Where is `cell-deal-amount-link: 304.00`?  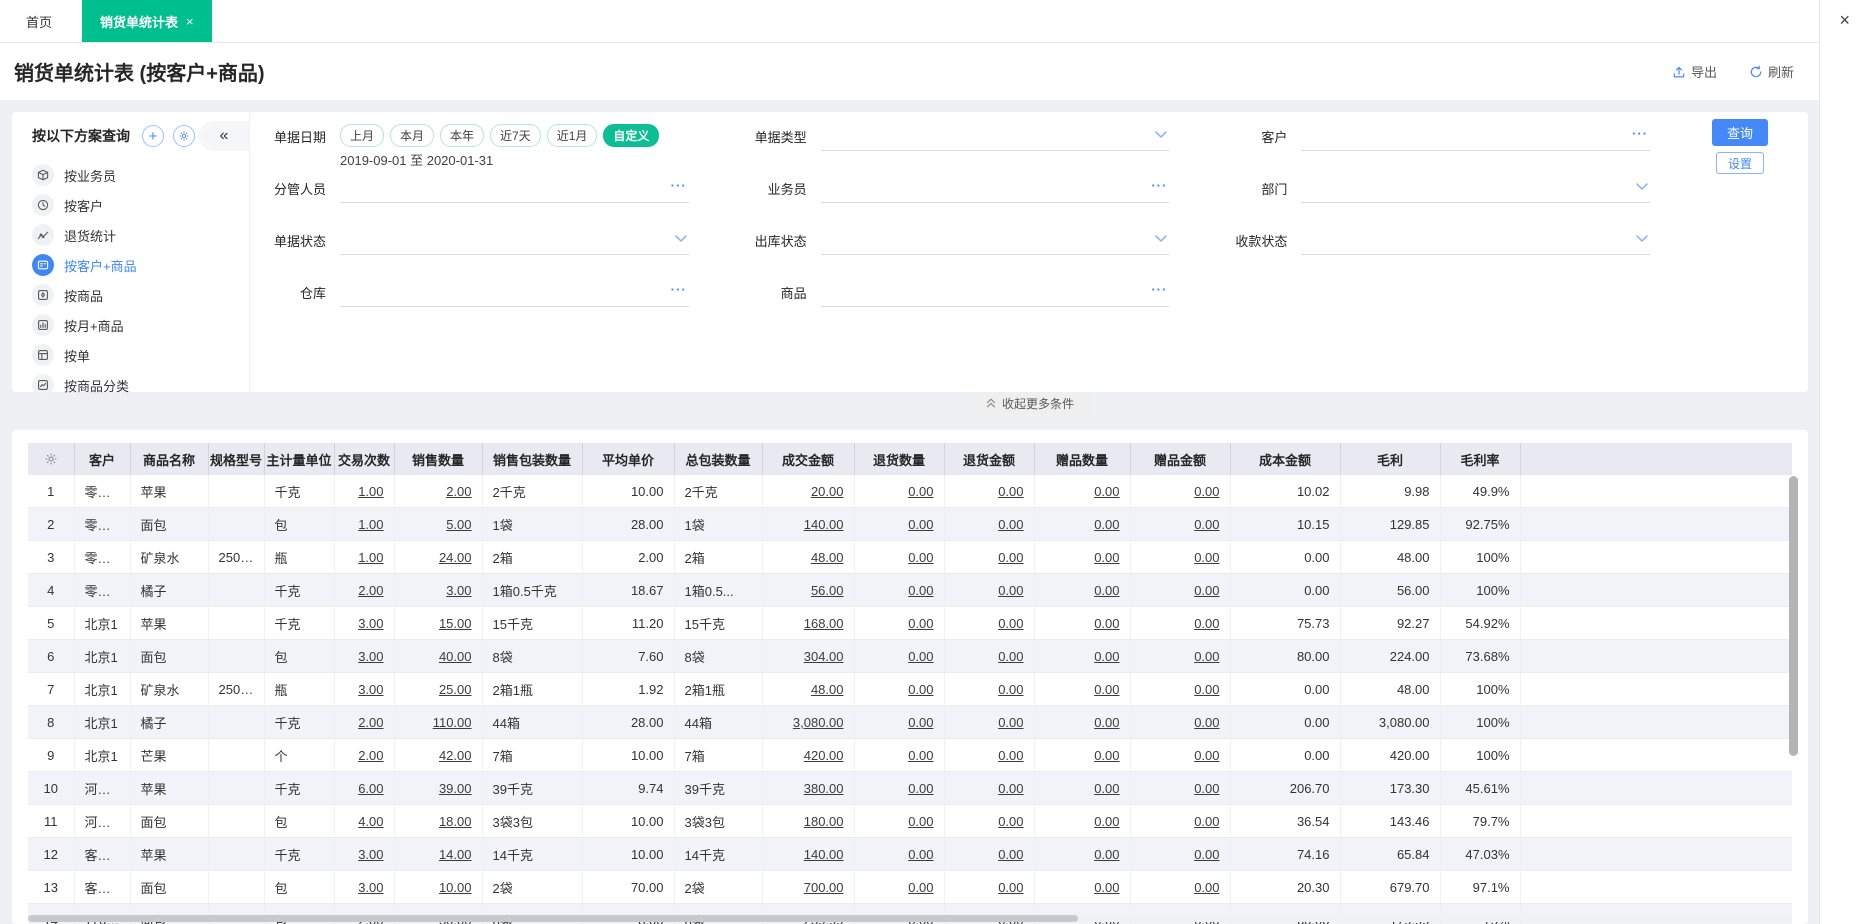 cell-deal-amount-link: 304.00 is located at coordinates (823, 656).